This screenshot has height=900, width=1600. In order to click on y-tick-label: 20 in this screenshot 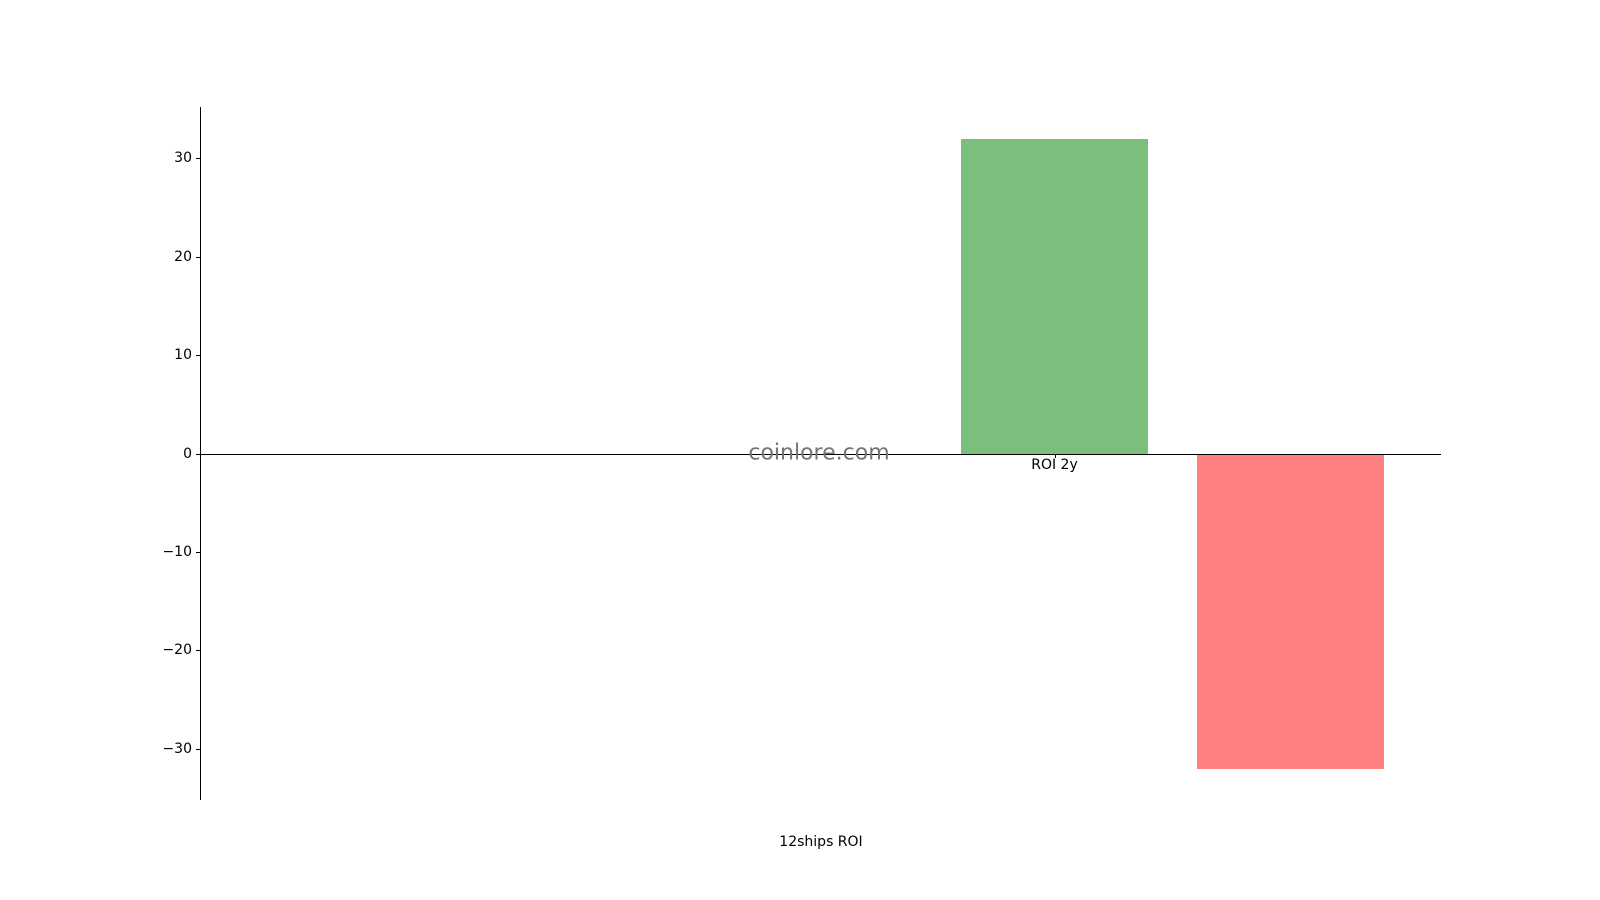, I will do `click(183, 256)`.